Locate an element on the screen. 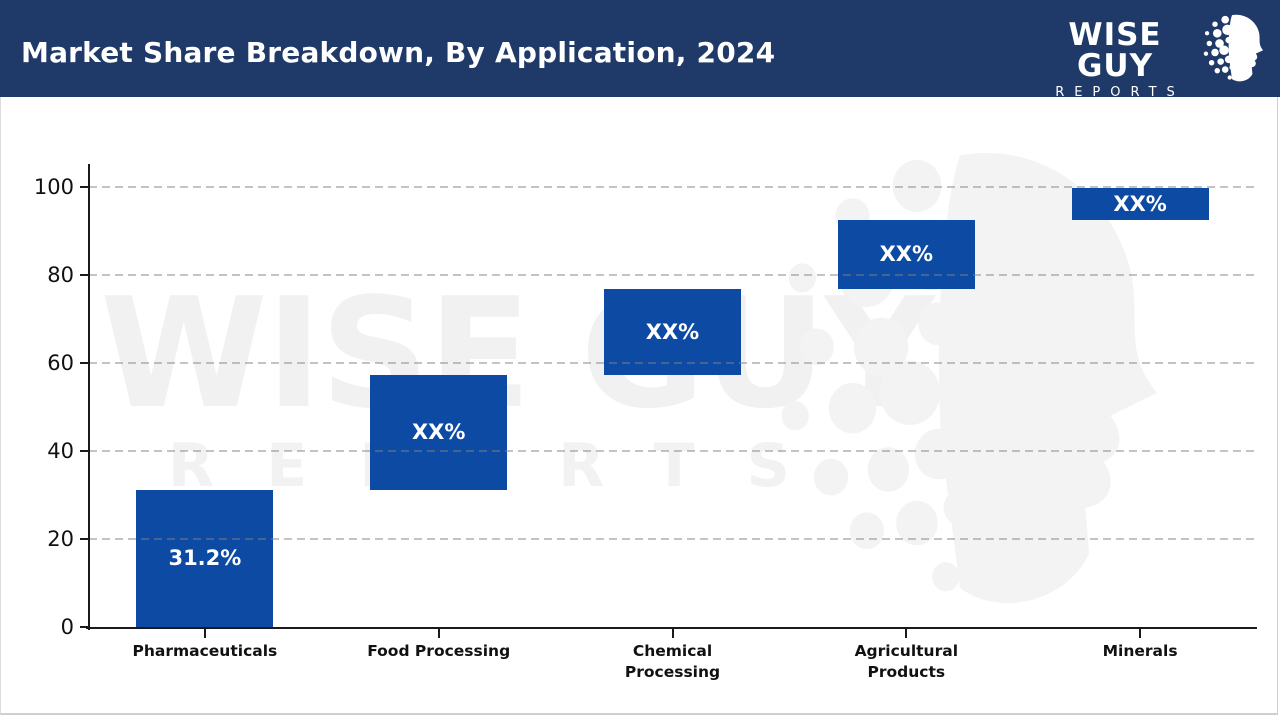 The height and width of the screenshot is (720, 1280). logo-wordmark: WISE GUY is located at coordinates (1115, 50).